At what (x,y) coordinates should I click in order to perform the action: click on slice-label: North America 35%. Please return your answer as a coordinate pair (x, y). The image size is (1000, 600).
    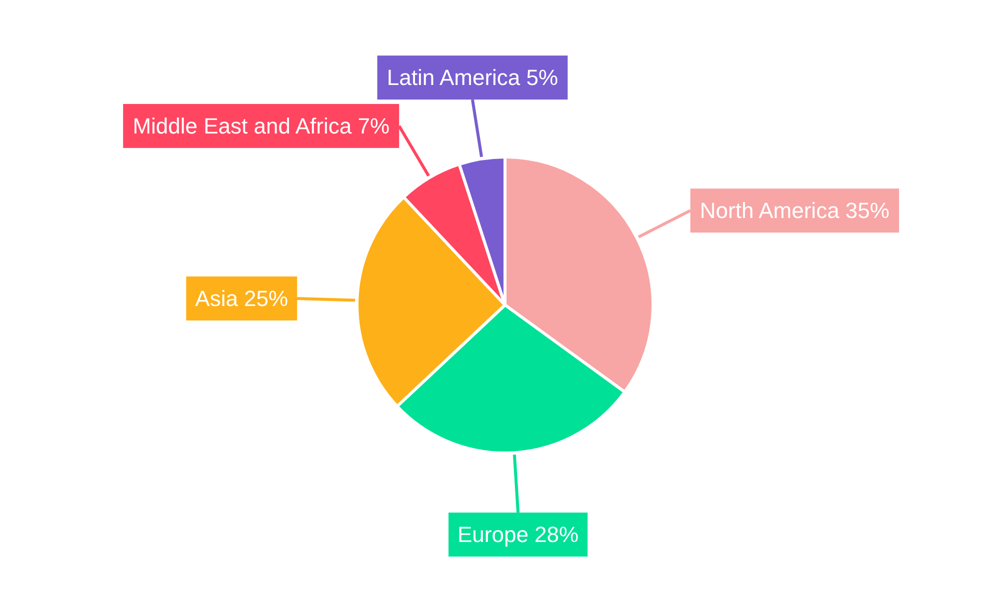
    Looking at the image, I should click on (795, 211).